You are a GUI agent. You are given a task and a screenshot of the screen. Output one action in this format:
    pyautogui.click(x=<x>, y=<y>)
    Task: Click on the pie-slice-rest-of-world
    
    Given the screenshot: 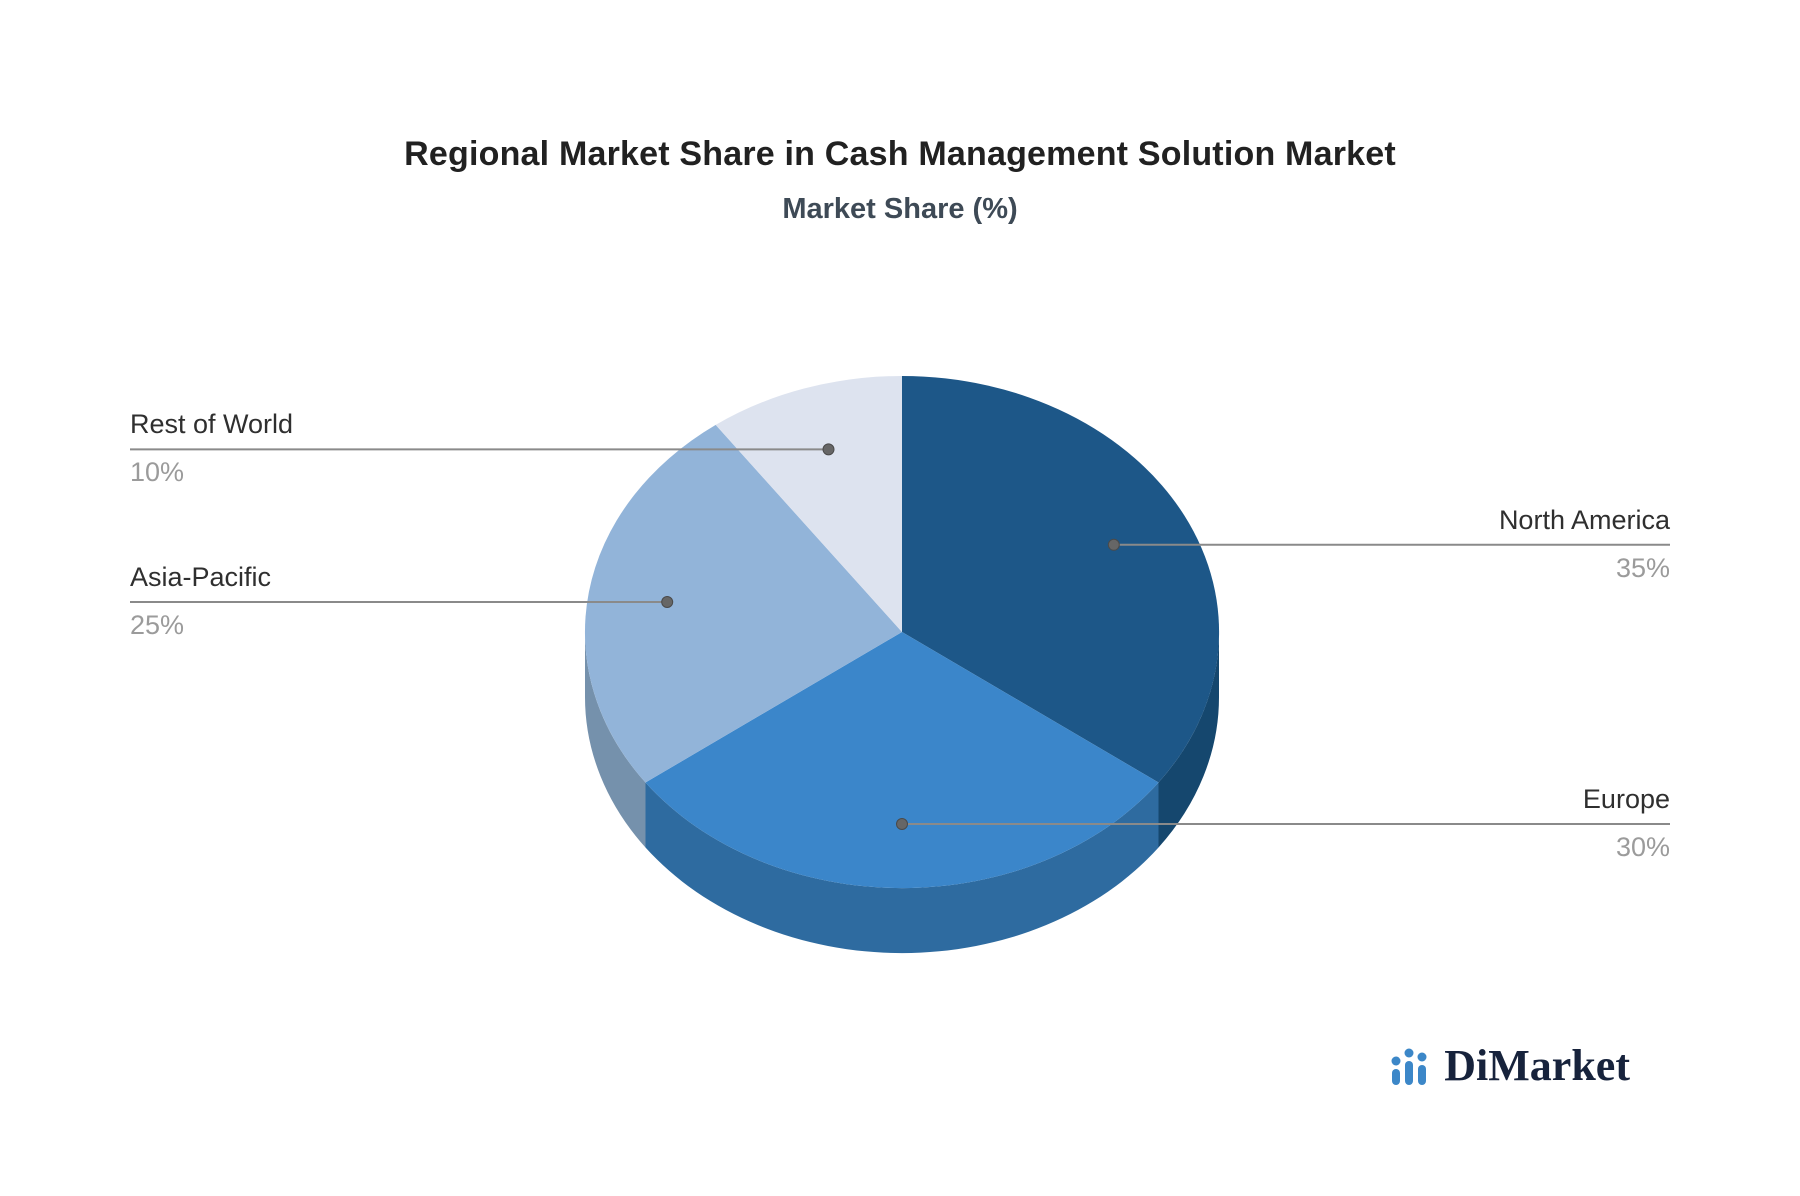 What is the action you would take?
    pyautogui.click(x=808, y=504)
    